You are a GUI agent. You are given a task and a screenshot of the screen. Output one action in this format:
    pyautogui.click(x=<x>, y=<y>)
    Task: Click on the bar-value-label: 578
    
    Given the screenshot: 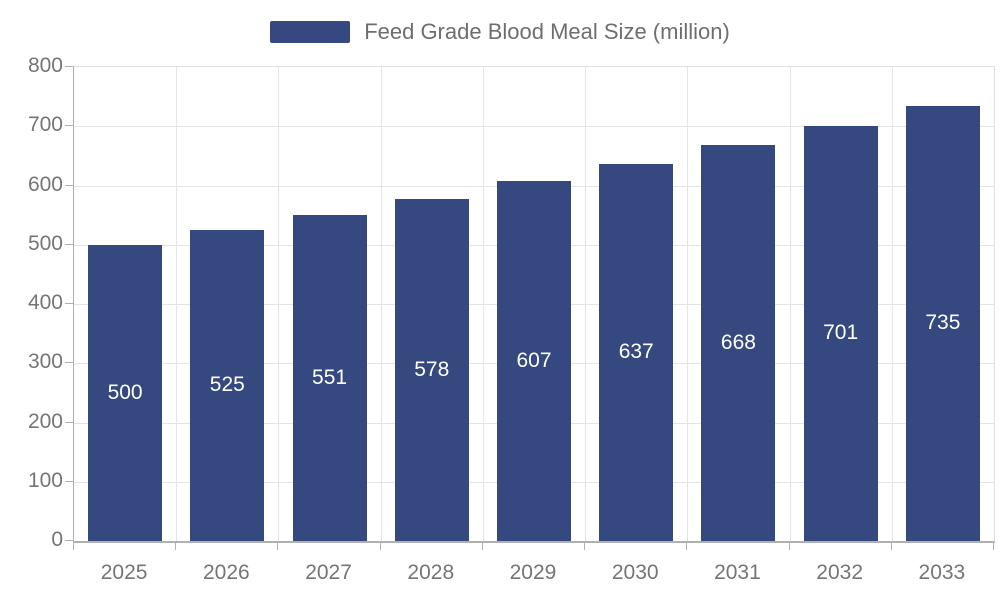 What is the action you would take?
    pyautogui.click(x=432, y=369)
    